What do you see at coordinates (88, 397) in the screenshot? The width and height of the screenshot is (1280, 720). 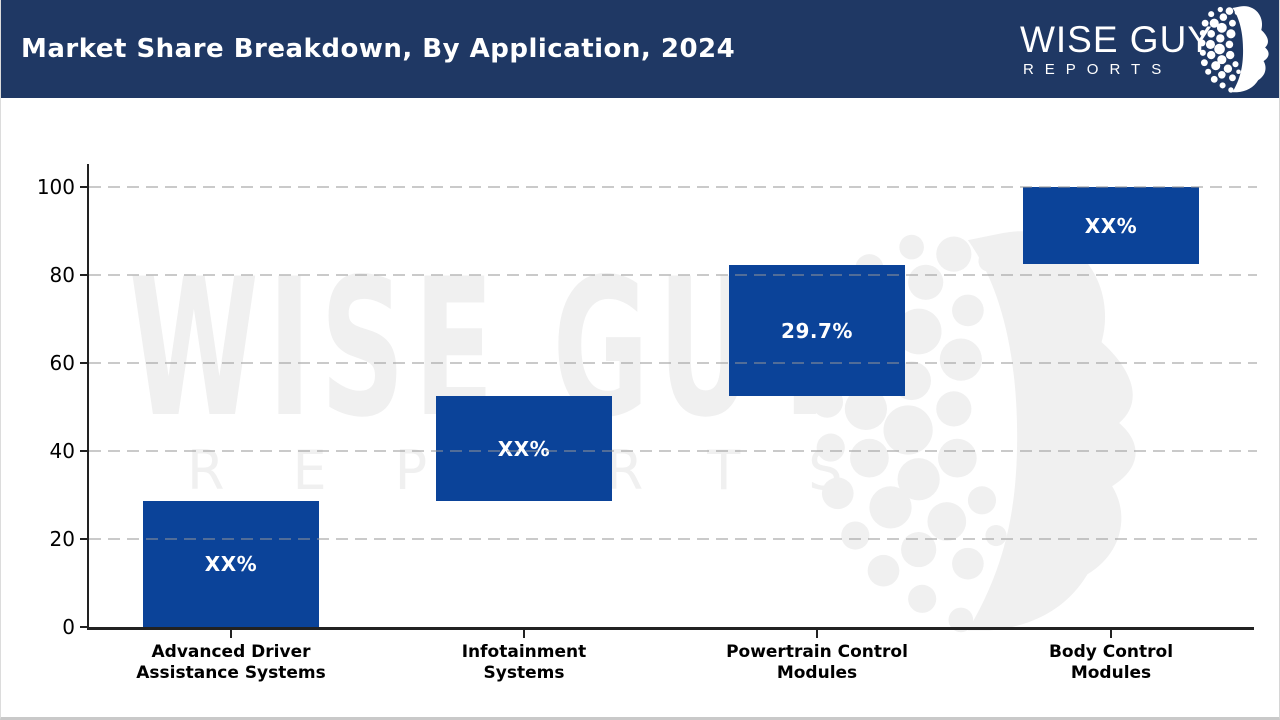 I see `y-axis-line` at bounding box center [88, 397].